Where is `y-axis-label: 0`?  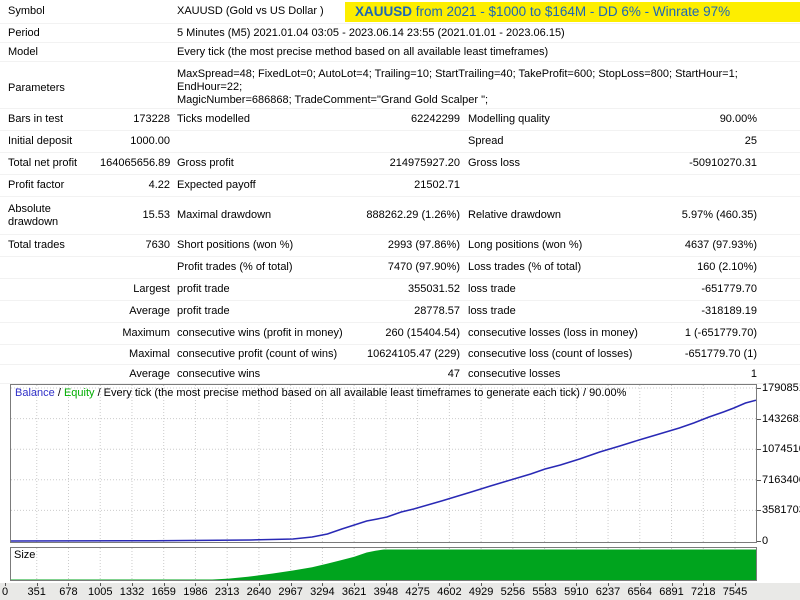 y-axis-label: 0 is located at coordinates (765, 541).